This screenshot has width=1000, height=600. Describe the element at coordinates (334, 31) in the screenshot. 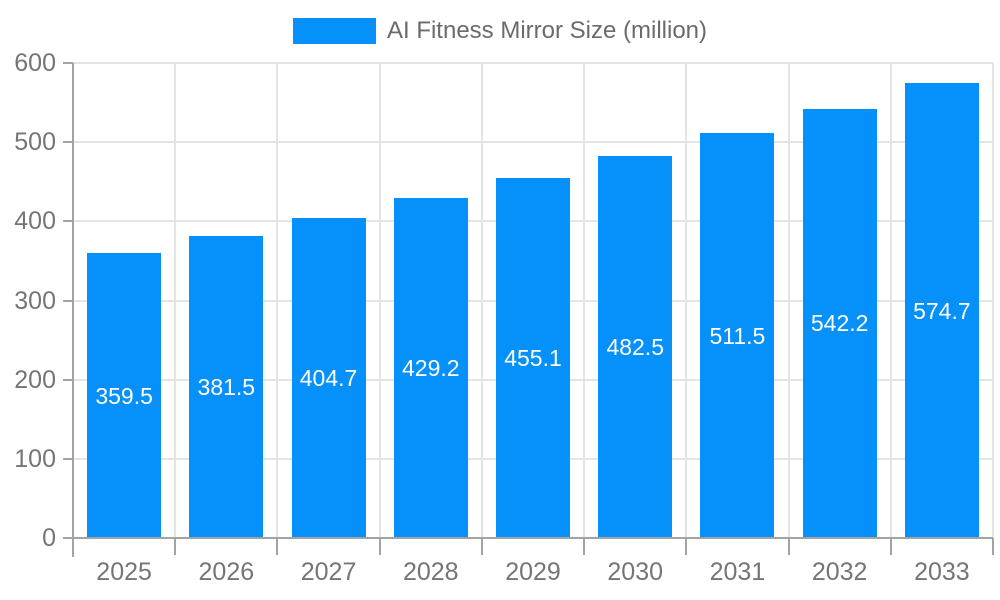

I see `legend-swatch` at that location.